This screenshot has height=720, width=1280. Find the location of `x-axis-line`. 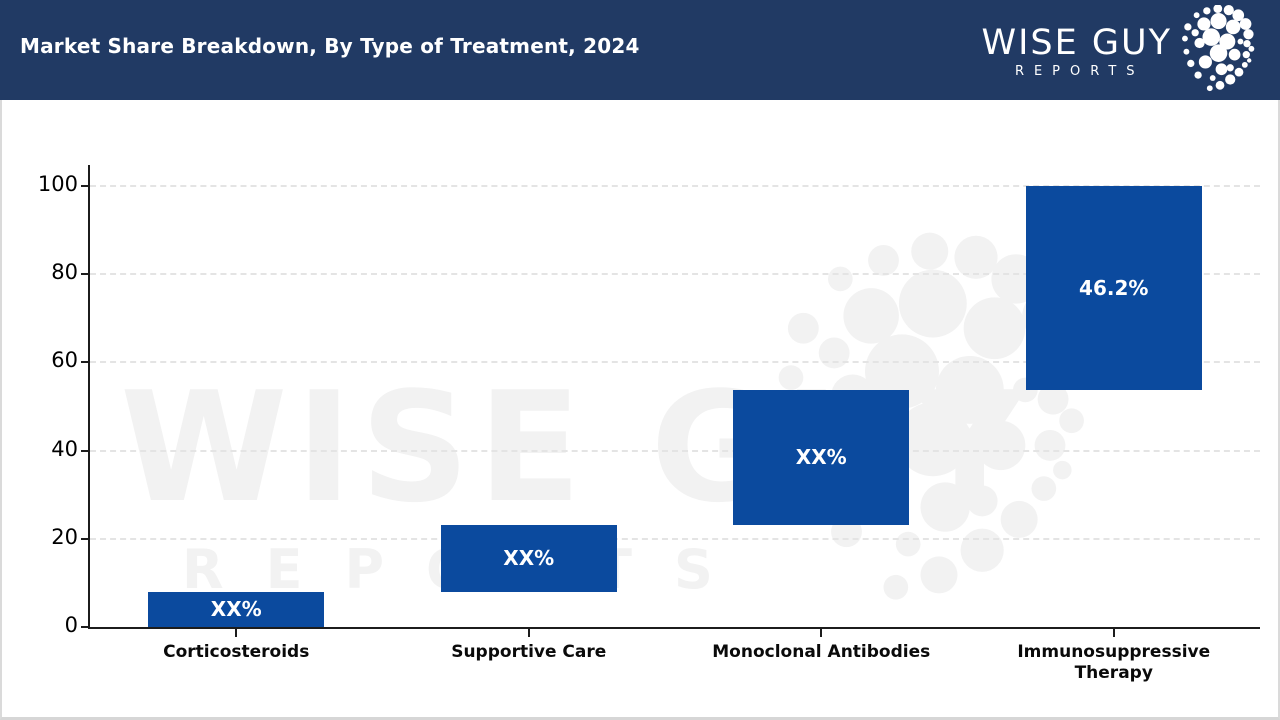

x-axis-line is located at coordinates (674, 628).